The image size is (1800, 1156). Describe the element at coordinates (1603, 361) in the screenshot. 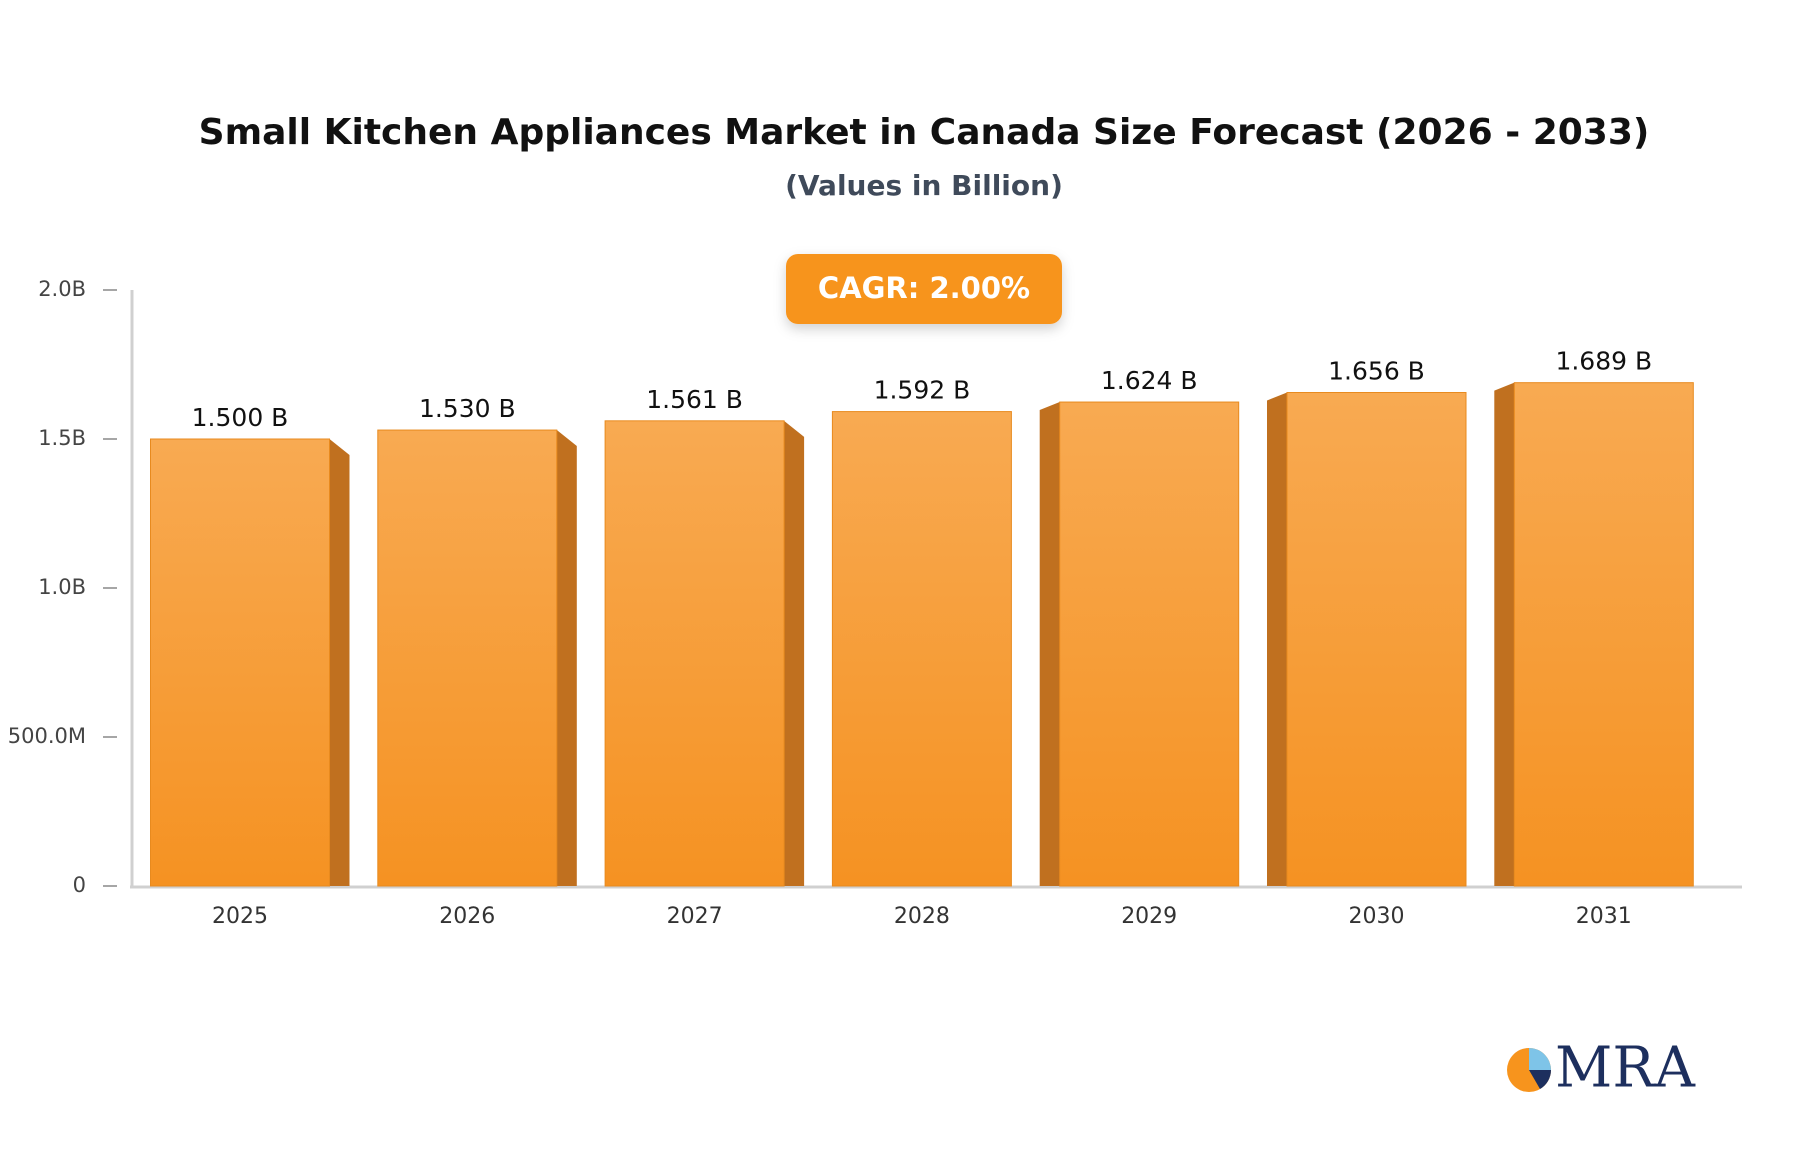

I see `value-label: 1.689 B` at that location.